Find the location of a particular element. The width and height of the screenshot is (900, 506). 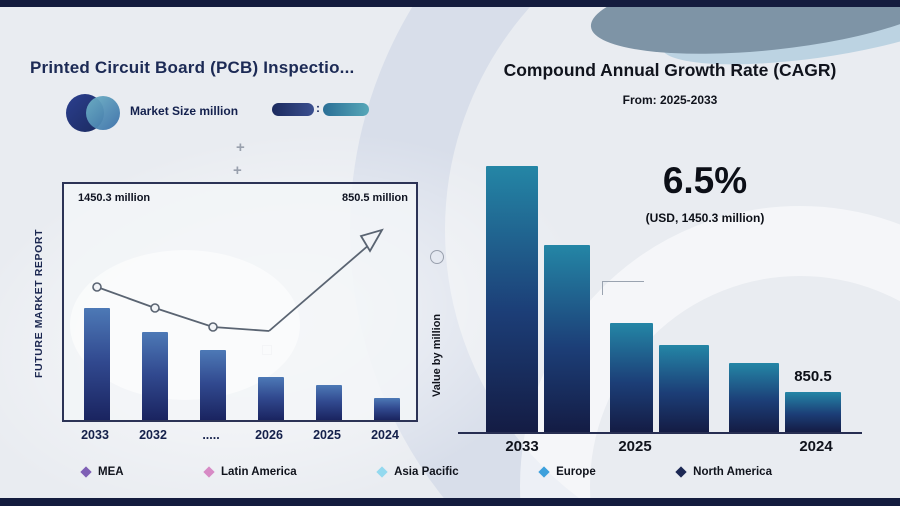

market-size-icon is located at coordinates (94, 113).